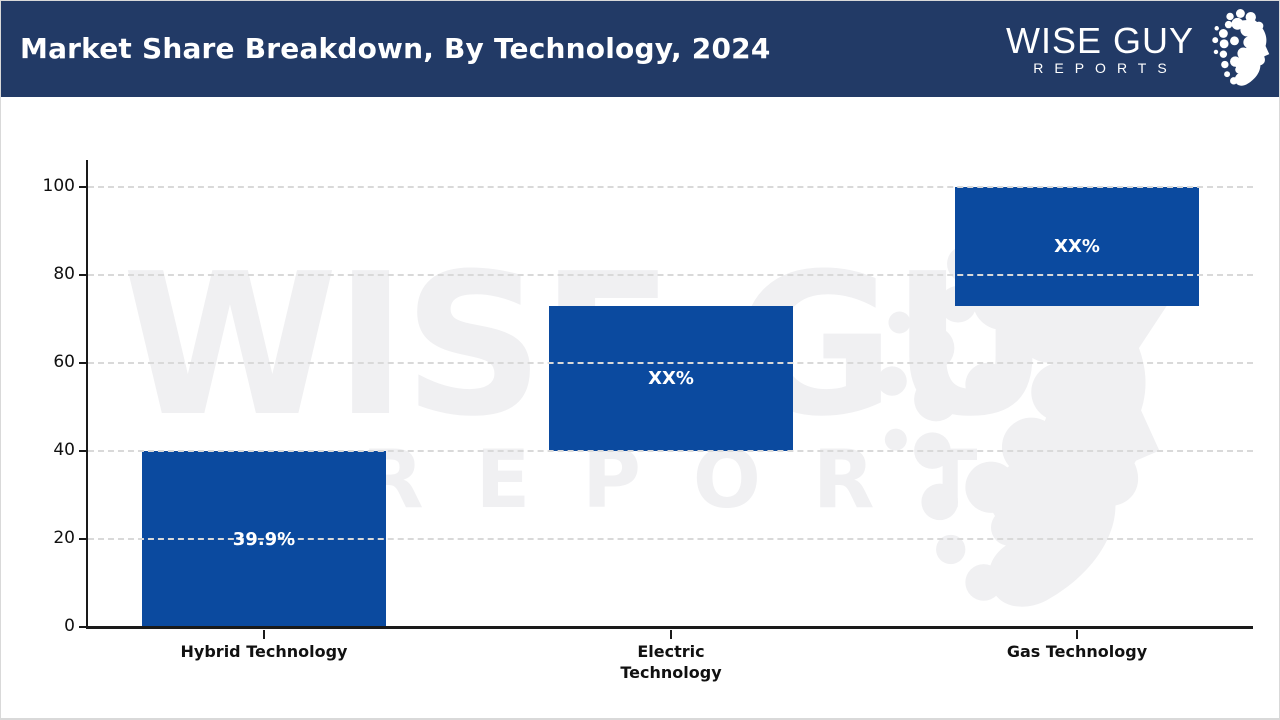  I want to click on y-axis-tick-label: 60, so click(64, 362).